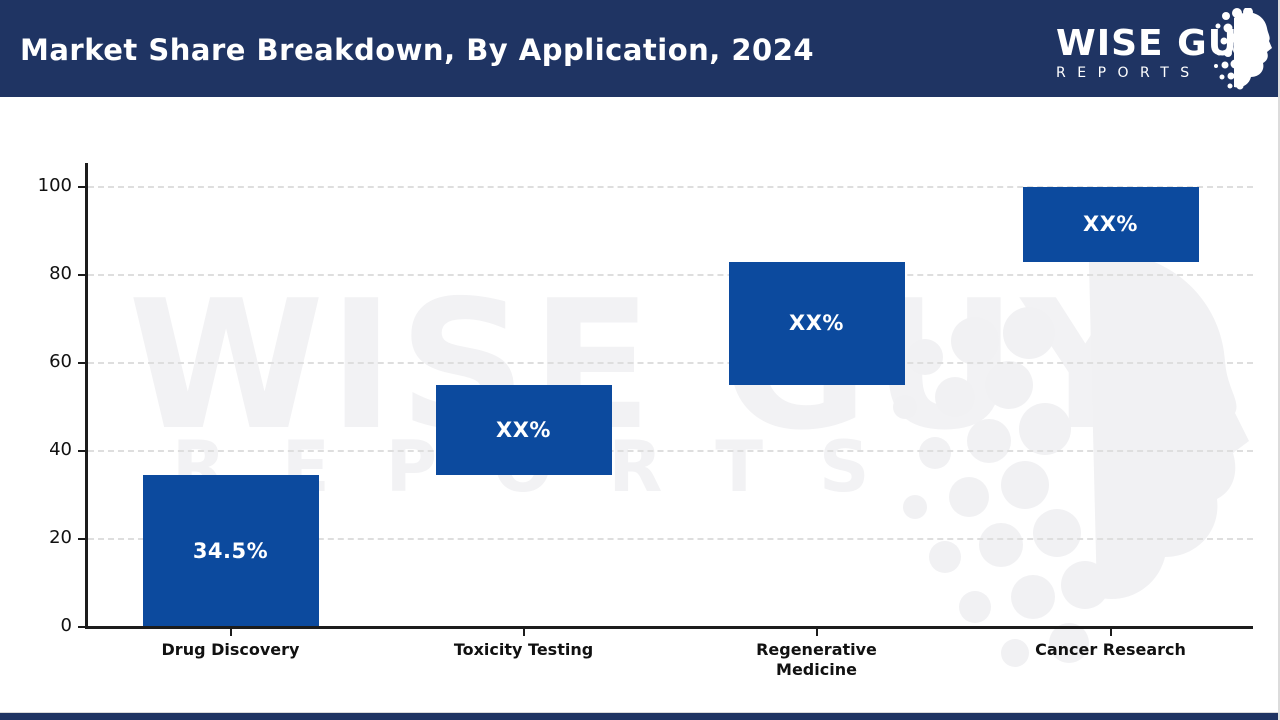 This screenshot has height=720, width=1280. What do you see at coordinates (60, 449) in the screenshot?
I see `y-axis-tick-label: 40` at bounding box center [60, 449].